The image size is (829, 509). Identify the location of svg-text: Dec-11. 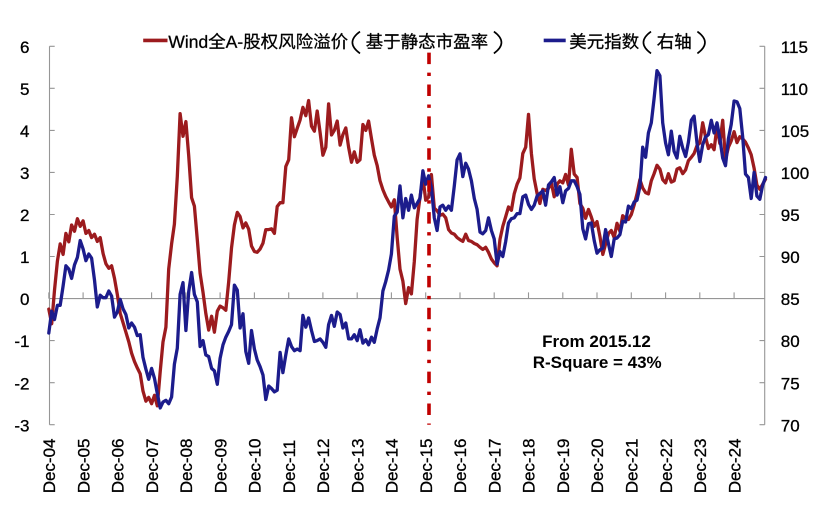
(289, 467).